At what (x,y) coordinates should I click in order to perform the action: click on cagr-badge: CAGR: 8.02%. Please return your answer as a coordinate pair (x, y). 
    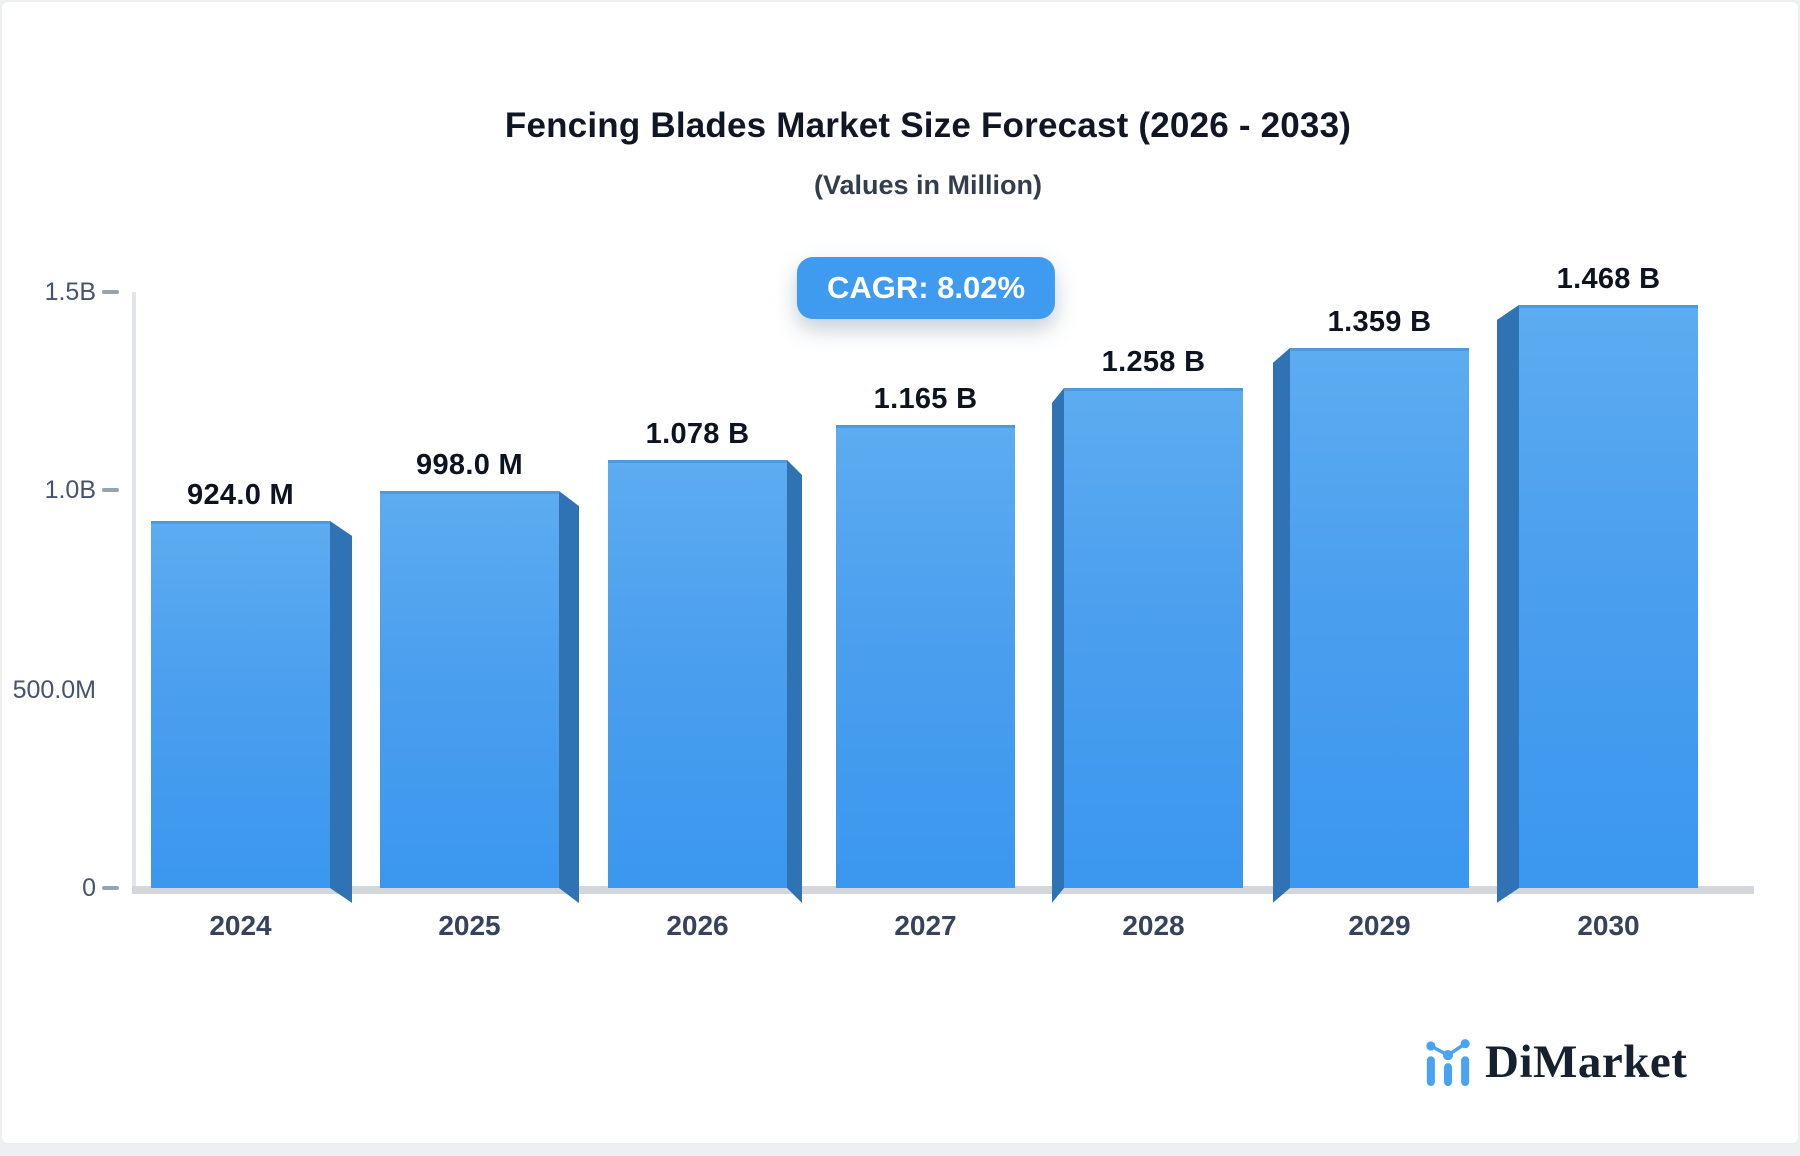
    Looking at the image, I should click on (926, 288).